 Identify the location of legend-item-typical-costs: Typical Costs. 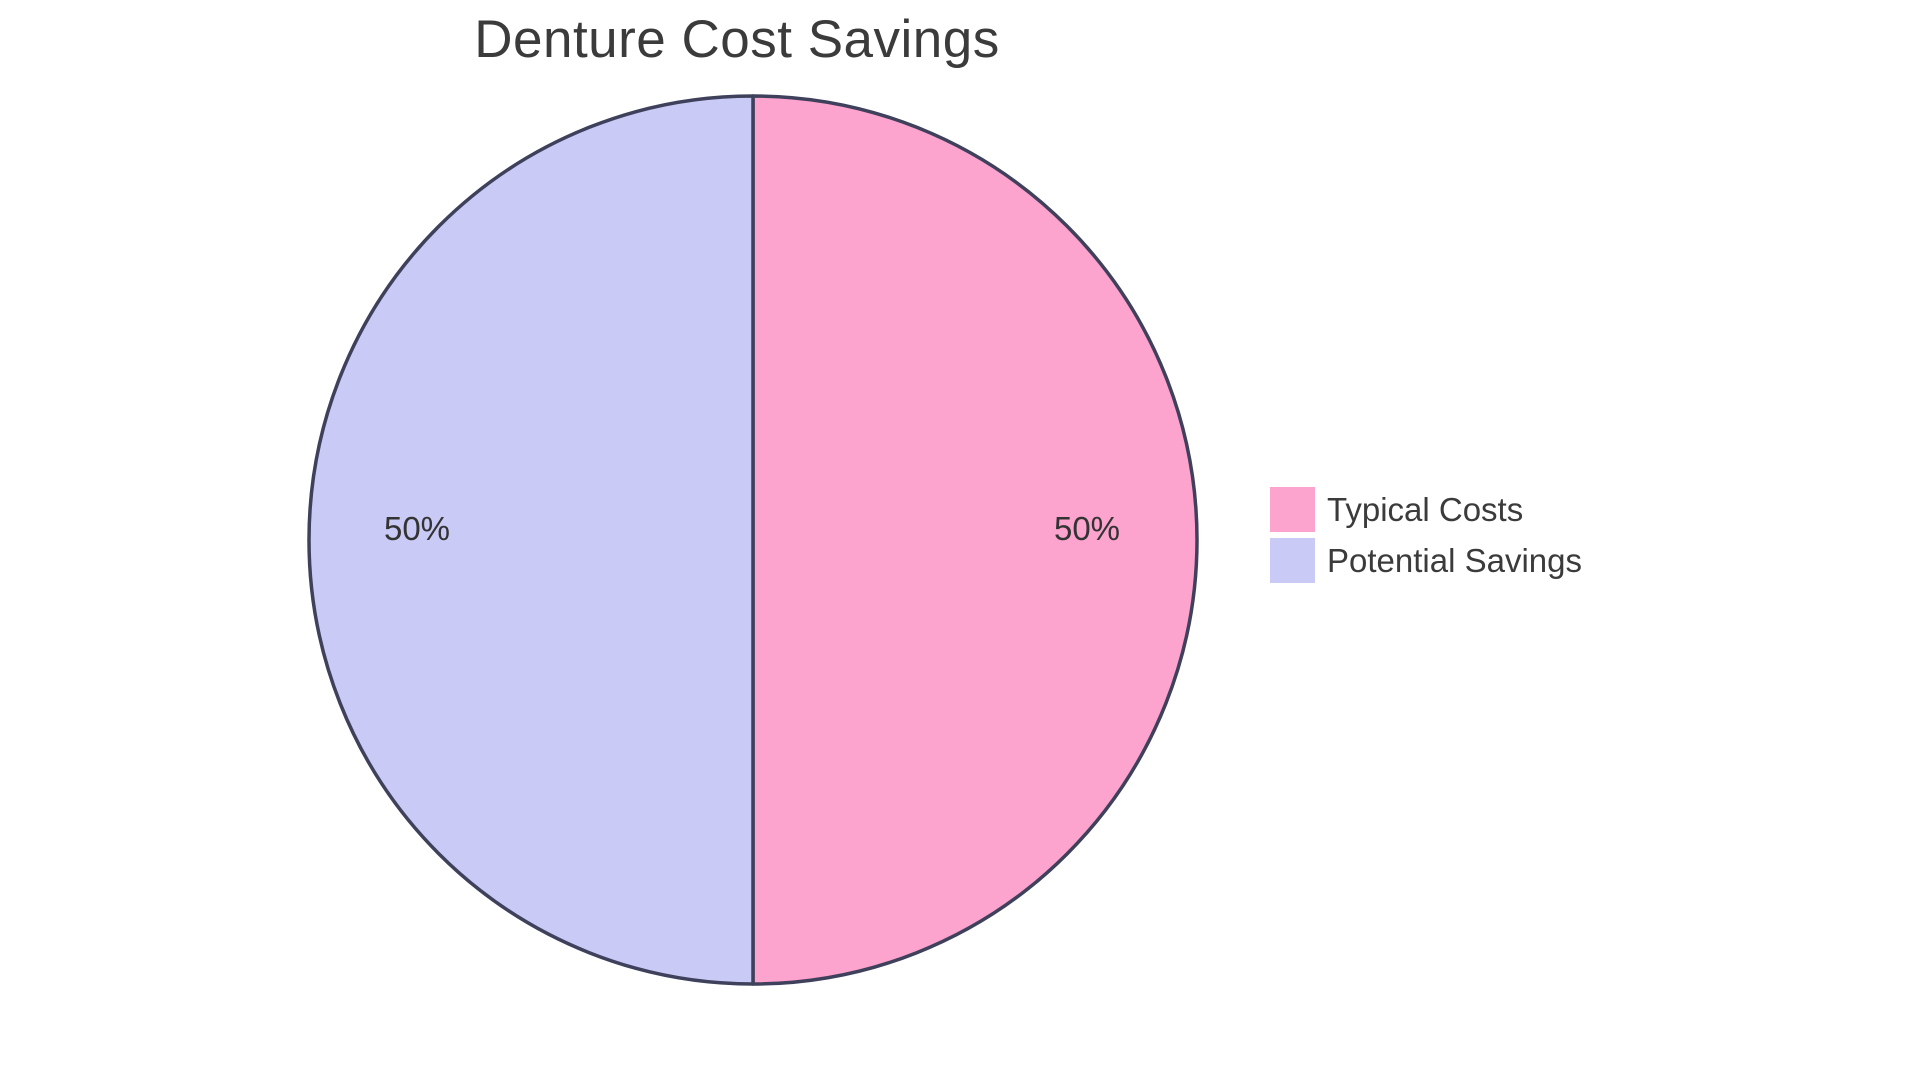
(1426, 509).